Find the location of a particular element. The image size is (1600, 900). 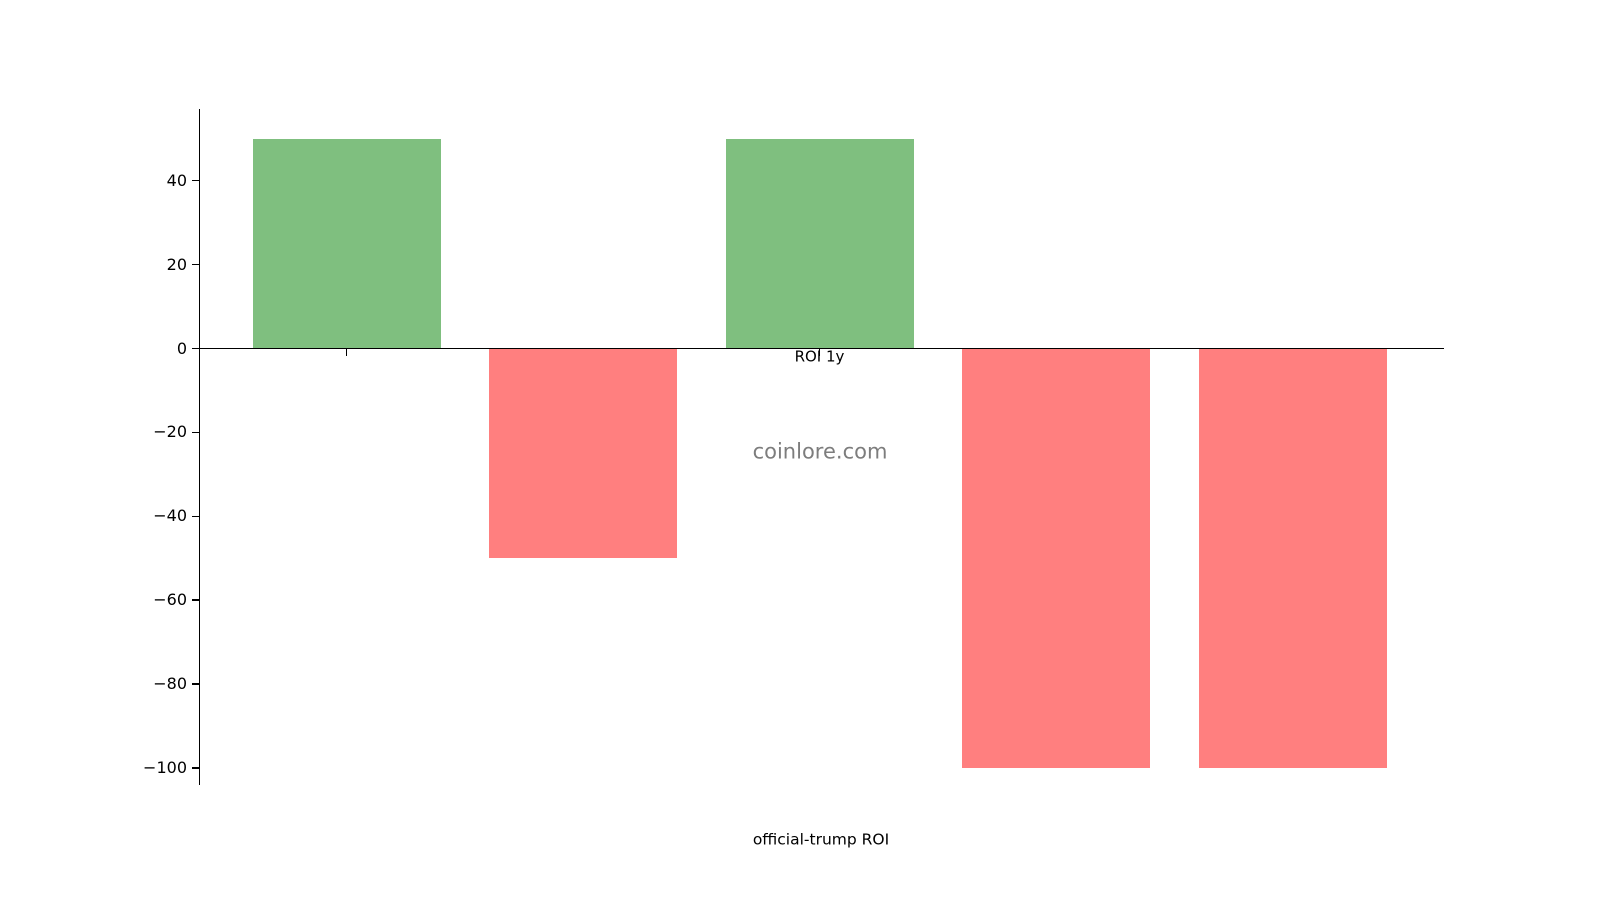

y-tick-label: −20 is located at coordinates (170, 432).